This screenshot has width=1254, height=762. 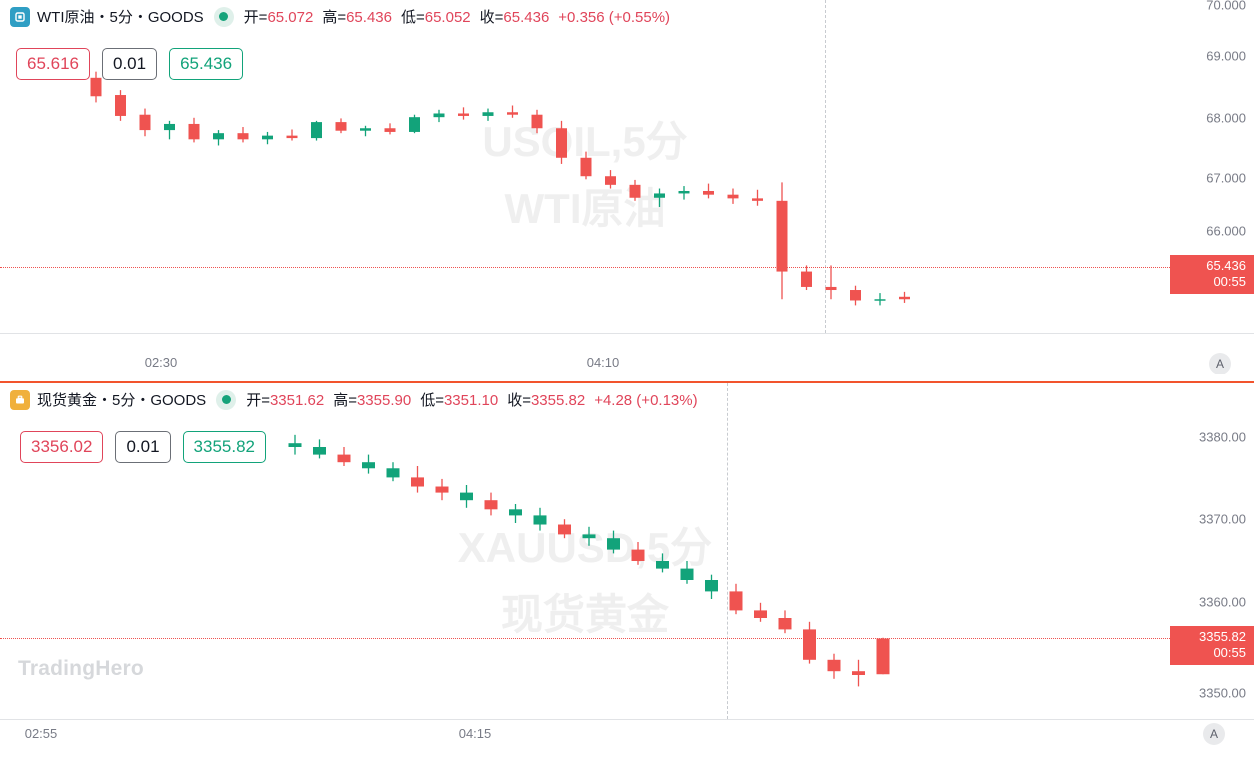 I want to click on open-value-wti: 65.072, so click(x=290, y=17).